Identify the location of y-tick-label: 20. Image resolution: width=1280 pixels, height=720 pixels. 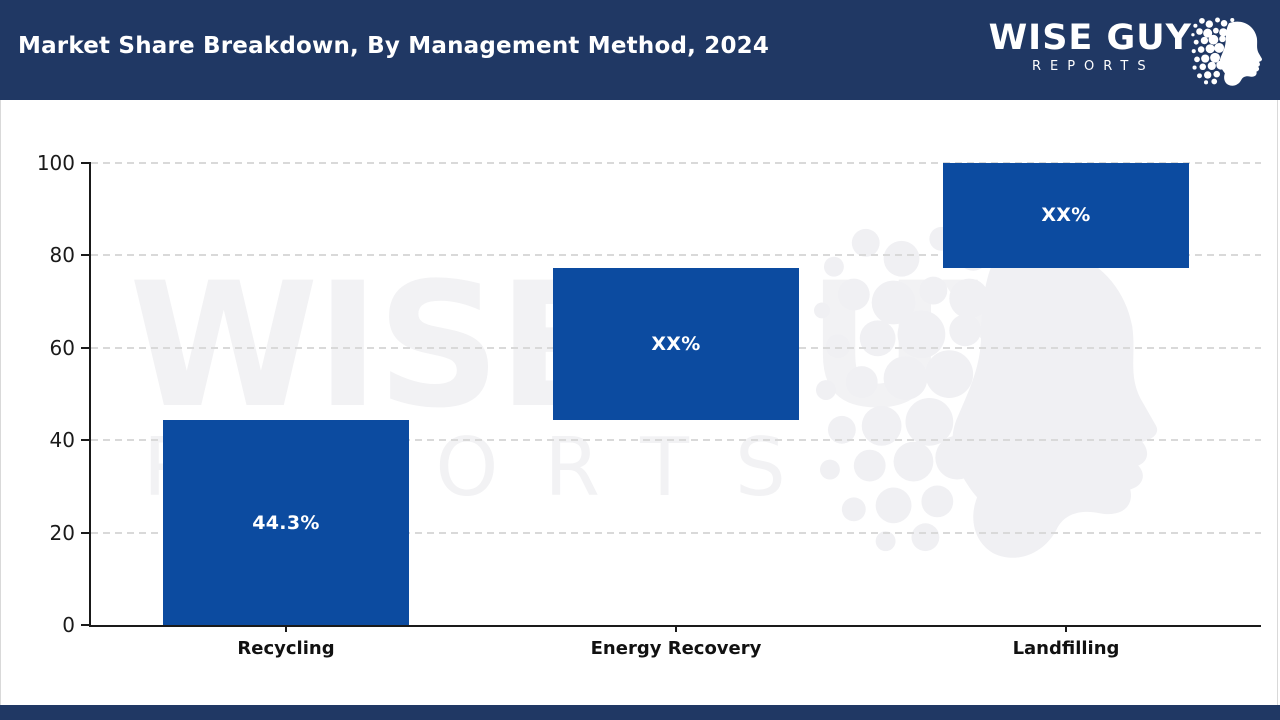
(62, 532).